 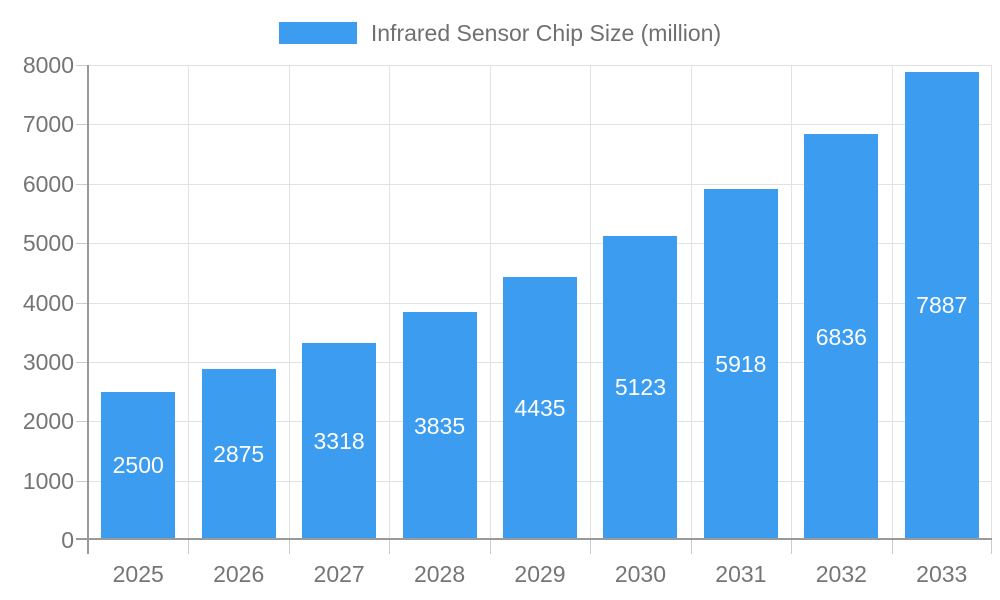 I want to click on legend-label: Infrared Sensor Chip Size (million), so click(x=546, y=32).